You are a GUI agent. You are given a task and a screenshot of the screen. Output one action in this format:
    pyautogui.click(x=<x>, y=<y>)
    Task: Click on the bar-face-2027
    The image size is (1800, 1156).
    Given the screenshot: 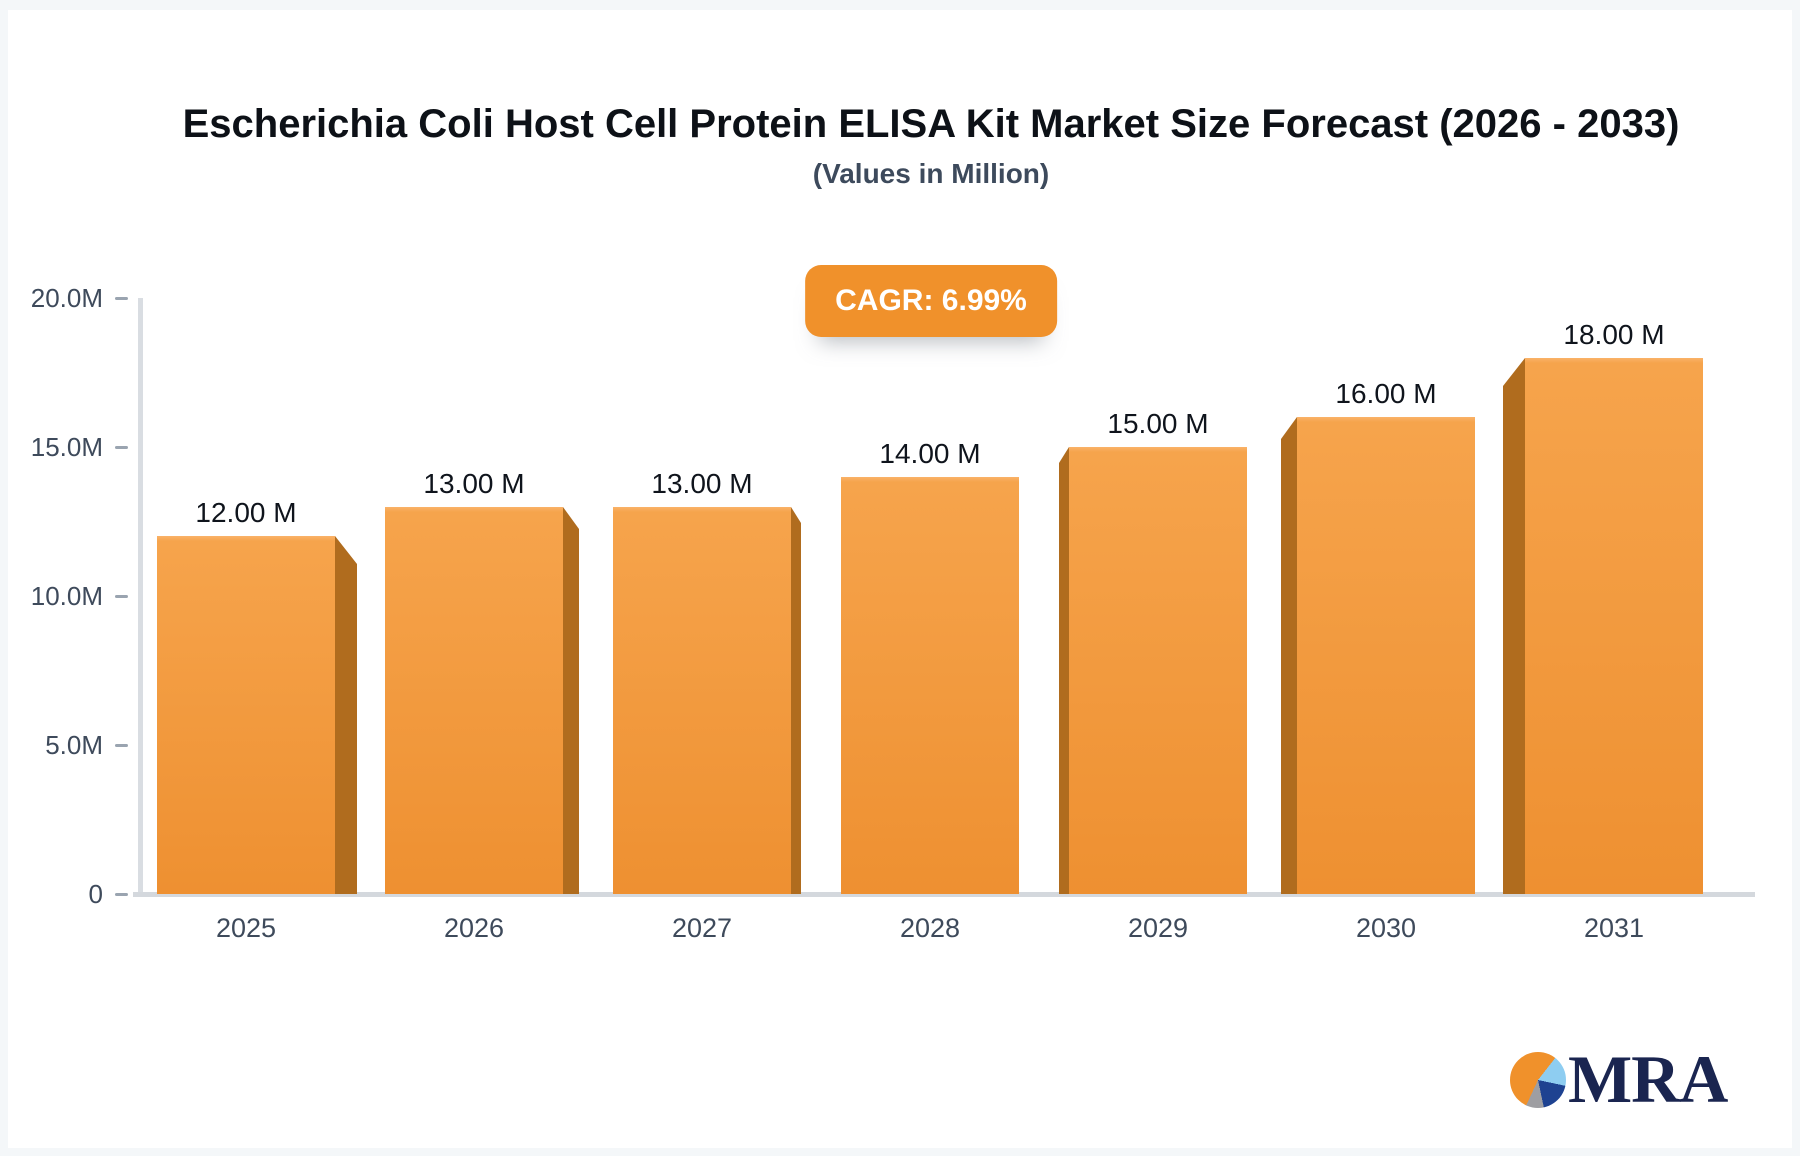 What is the action you would take?
    pyautogui.click(x=702, y=700)
    